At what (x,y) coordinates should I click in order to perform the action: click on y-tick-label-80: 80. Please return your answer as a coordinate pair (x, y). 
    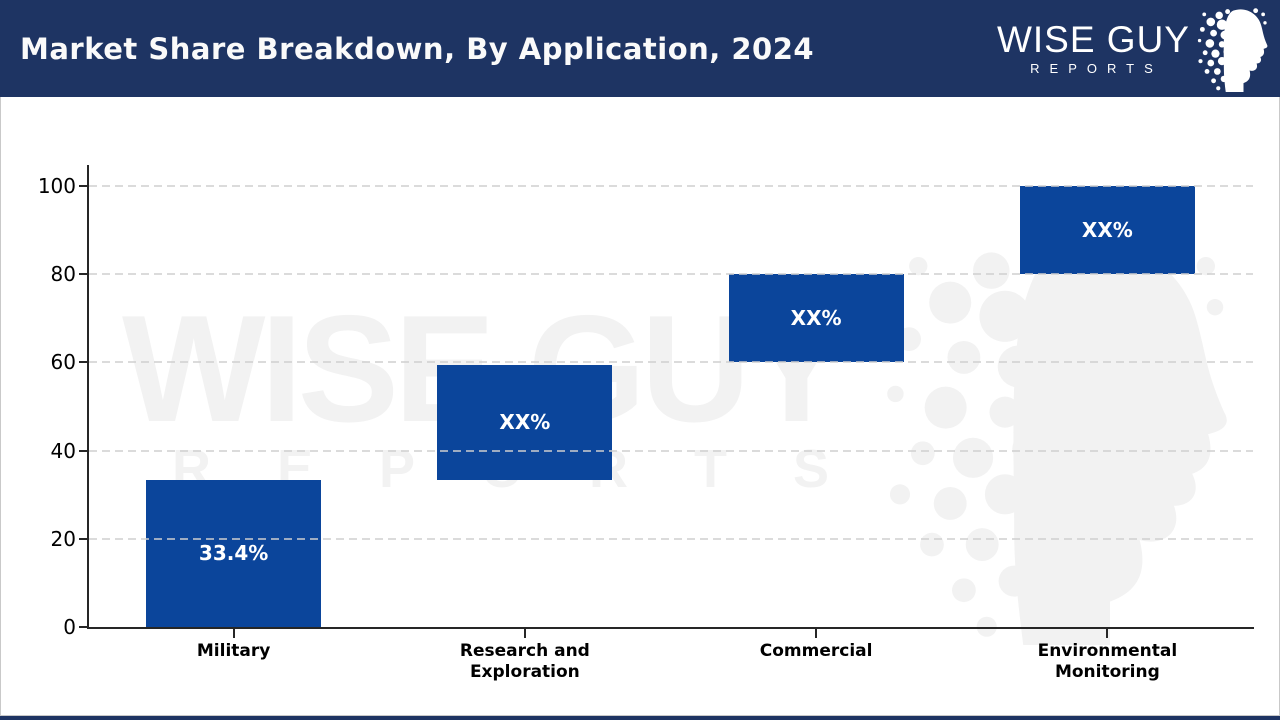
    Looking at the image, I should click on (63, 274).